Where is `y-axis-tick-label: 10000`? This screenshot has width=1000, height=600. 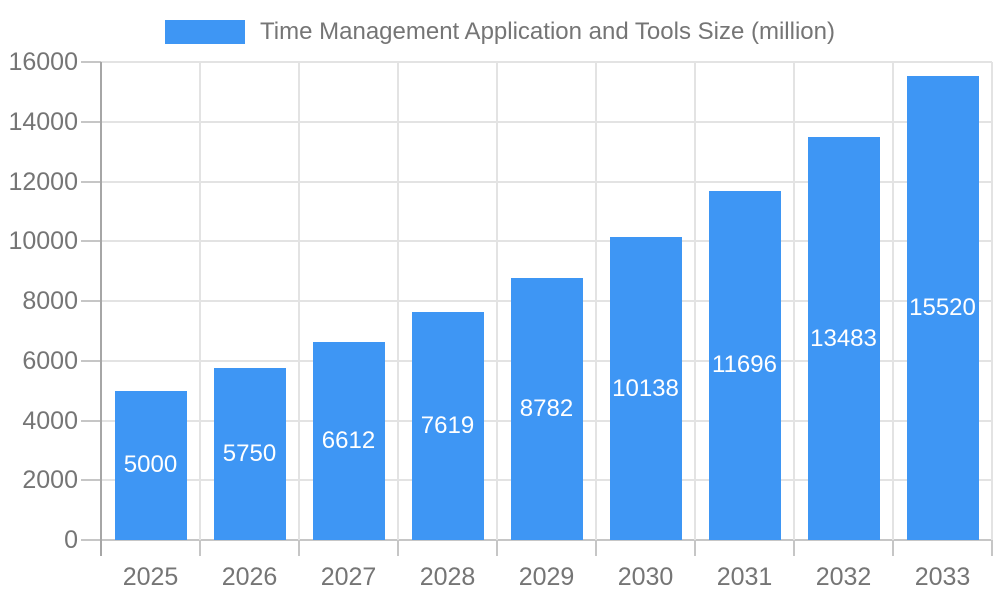 y-axis-tick-label: 10000 is located at coordinates (43, 241).